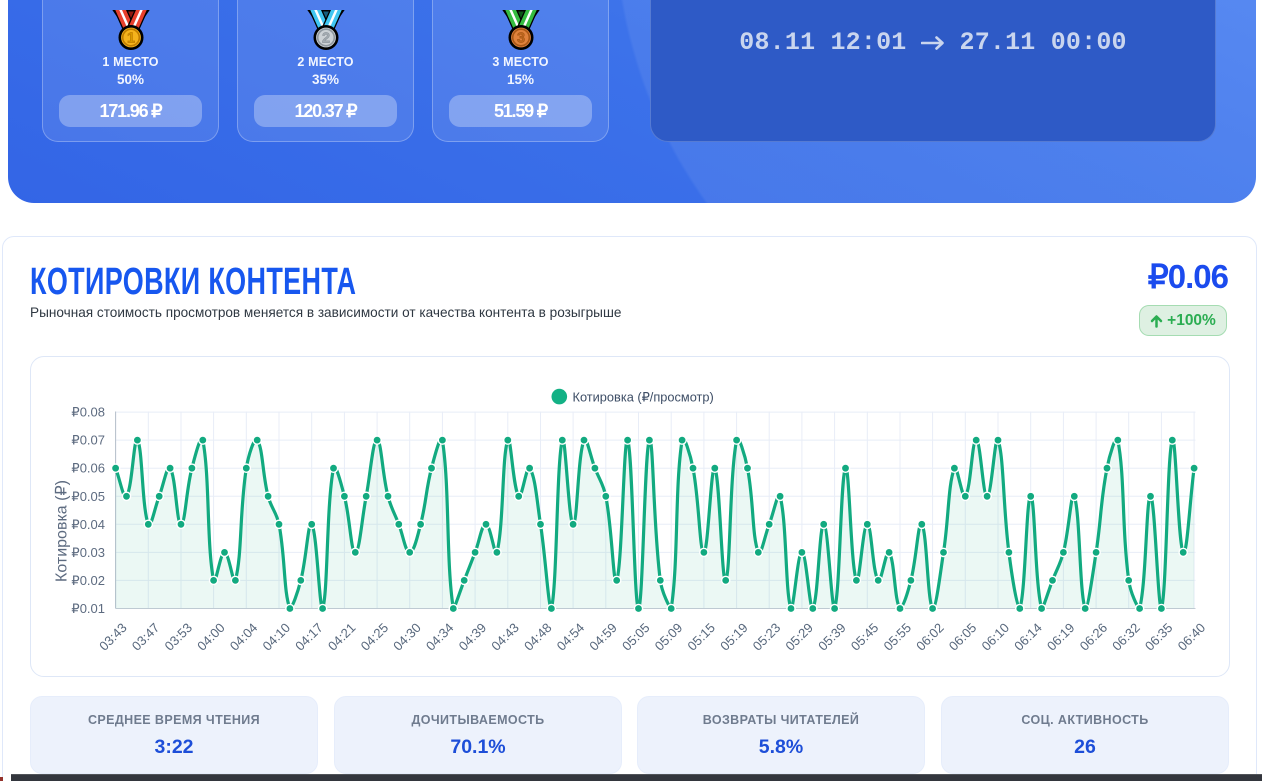 The width and height of the screenshot is (1262, 781). I want to click on svg-text: 05:09, so click(669, 637).